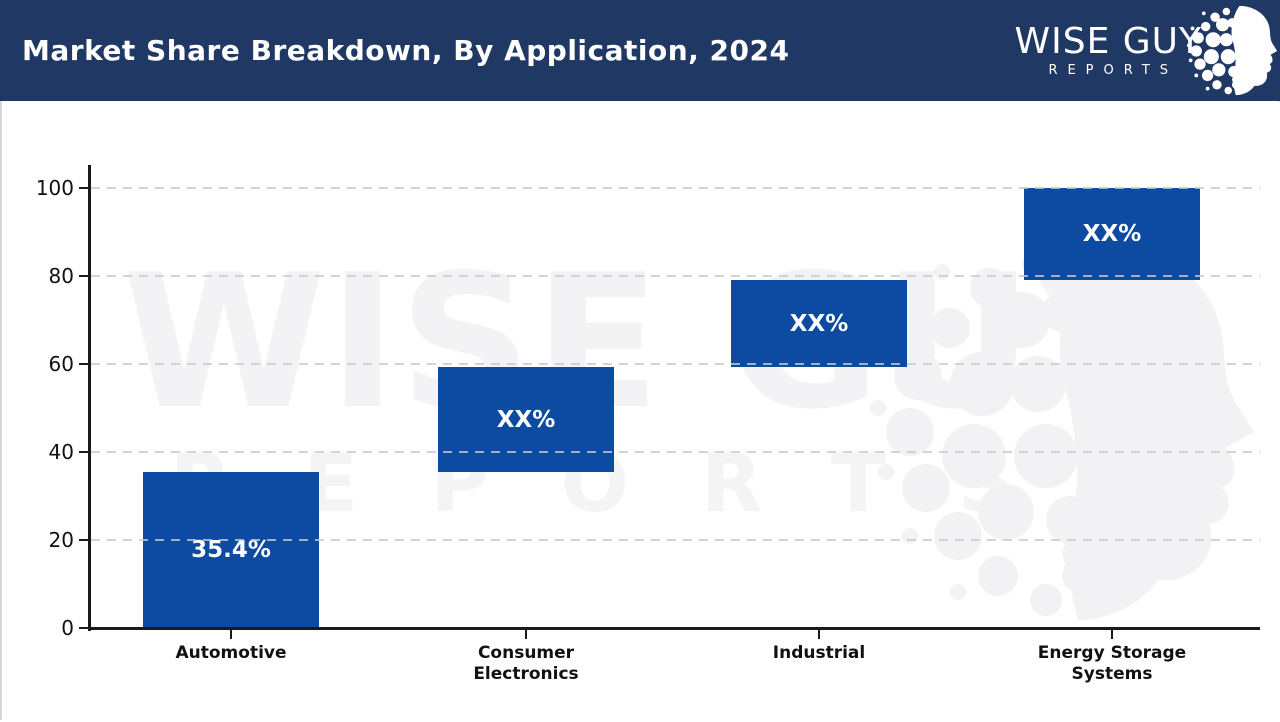  I want to click on x-tick-industrial, so click(819, 634).